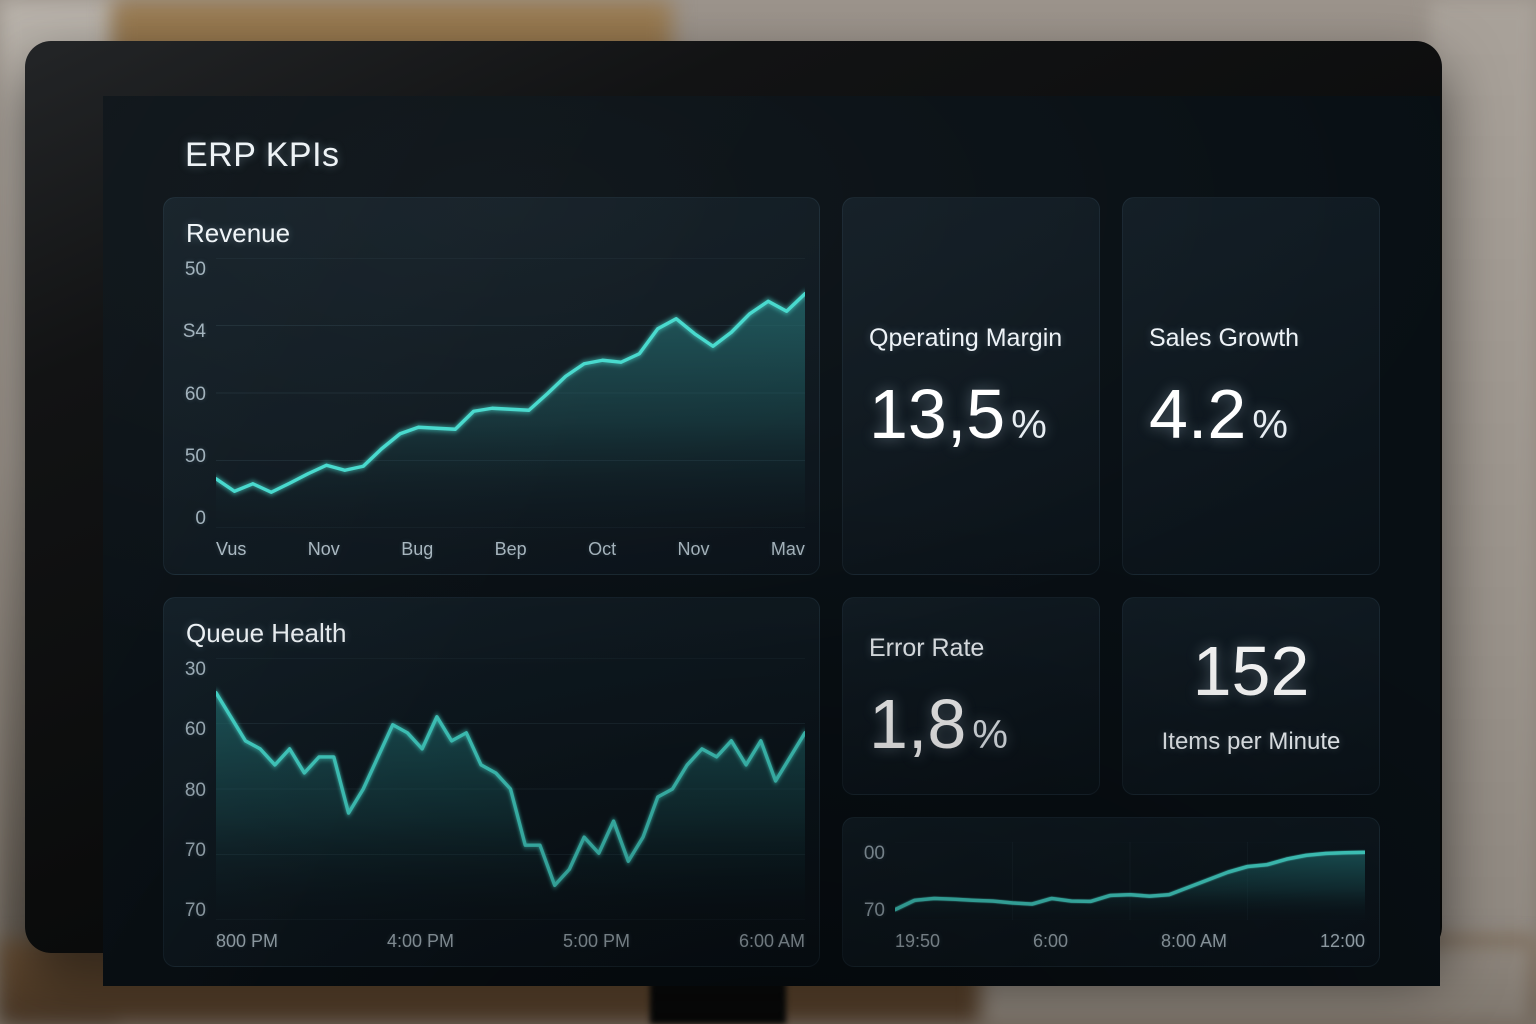 This screenshot has width=1536, height=1024. Describe the element at coordinates (874, 853) in the screenshot. I see `throughput-ytick: 00` at that location.